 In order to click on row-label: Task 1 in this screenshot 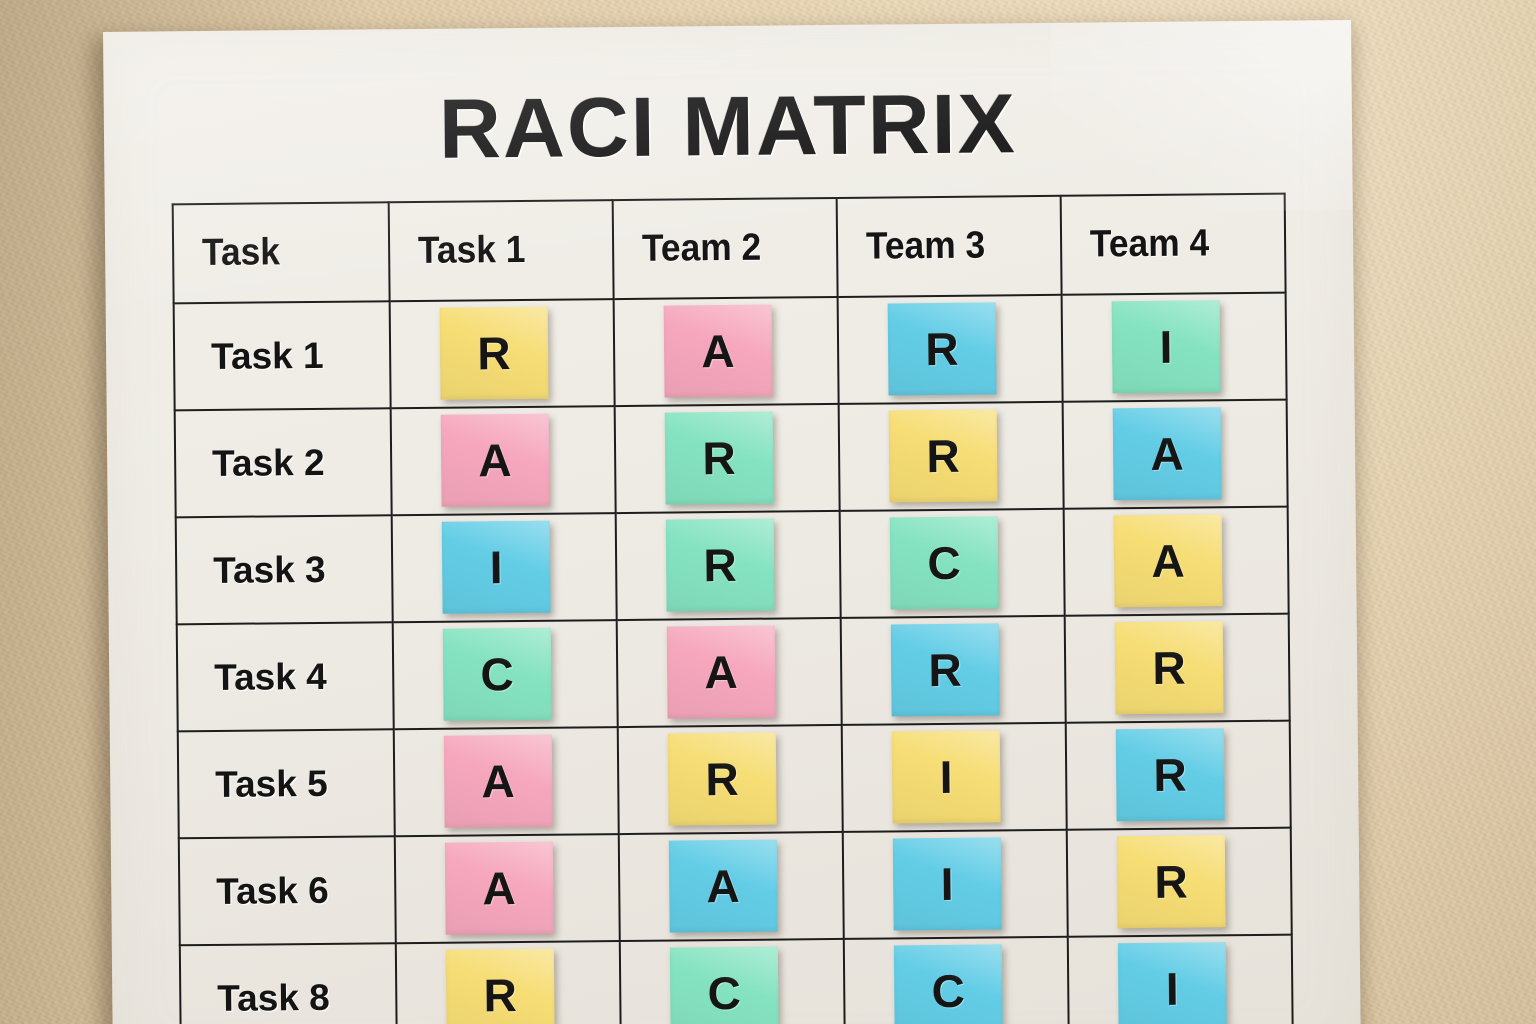, I will do `click(282, 356)`.